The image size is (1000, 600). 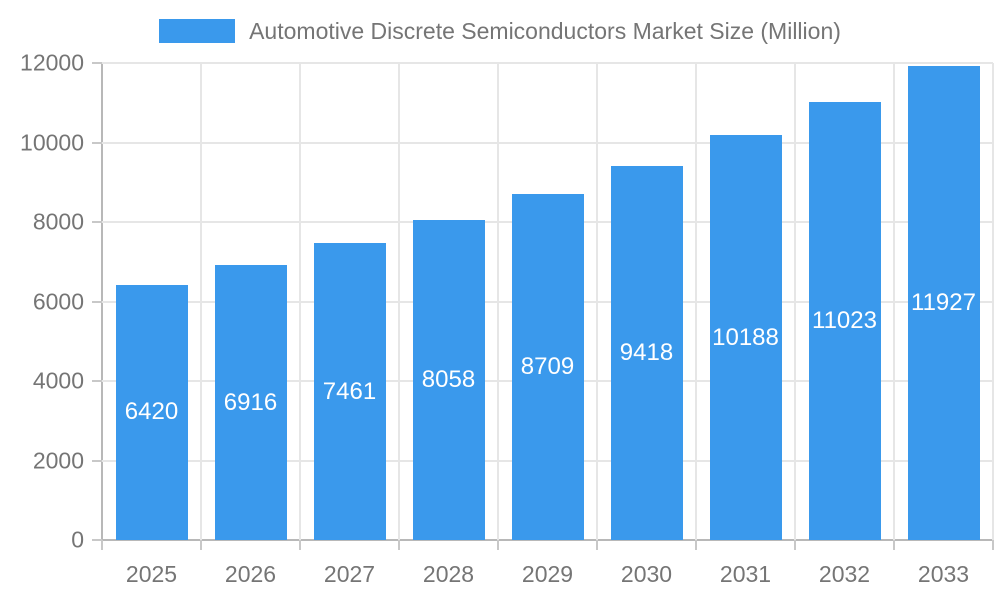 What do you see at coordinates (77, 539) in the screenshot?
I see `y-axis-label: 0` at bounding box center [77, 539].